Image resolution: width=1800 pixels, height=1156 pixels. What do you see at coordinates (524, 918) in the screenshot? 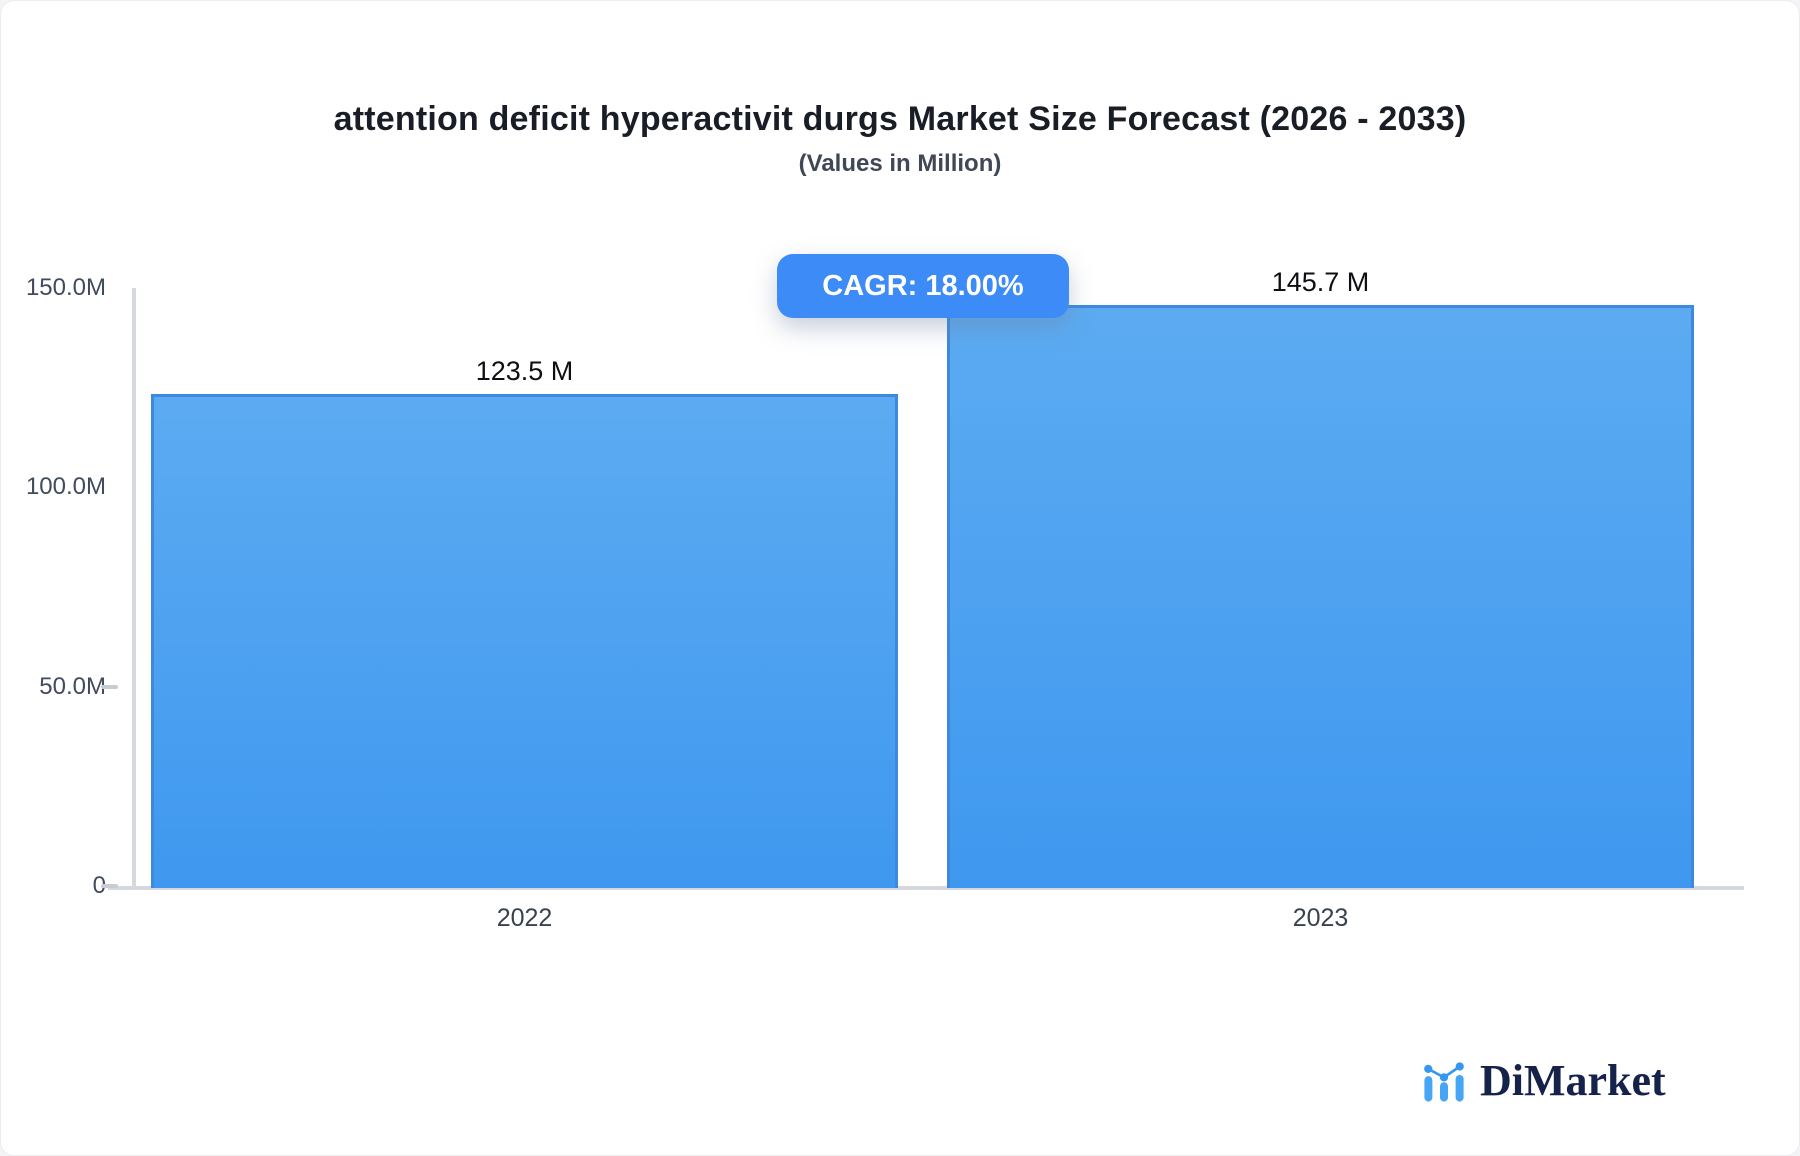
I see `x-axis-label-2022: 2022` at bounding box center [524, 918].